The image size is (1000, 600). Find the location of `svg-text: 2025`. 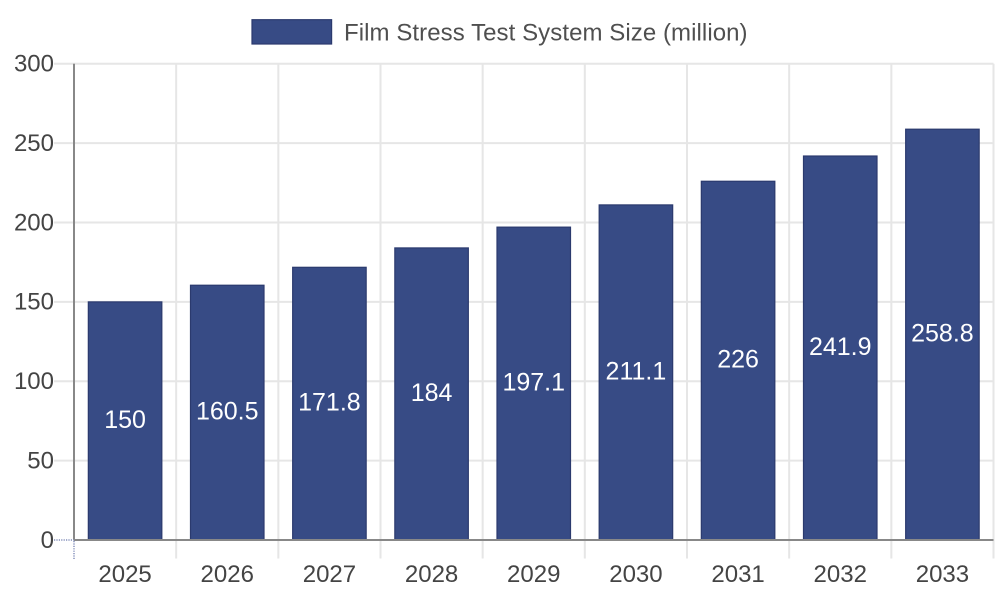

svg-text: 2025 is located at coordinates (124, 574).